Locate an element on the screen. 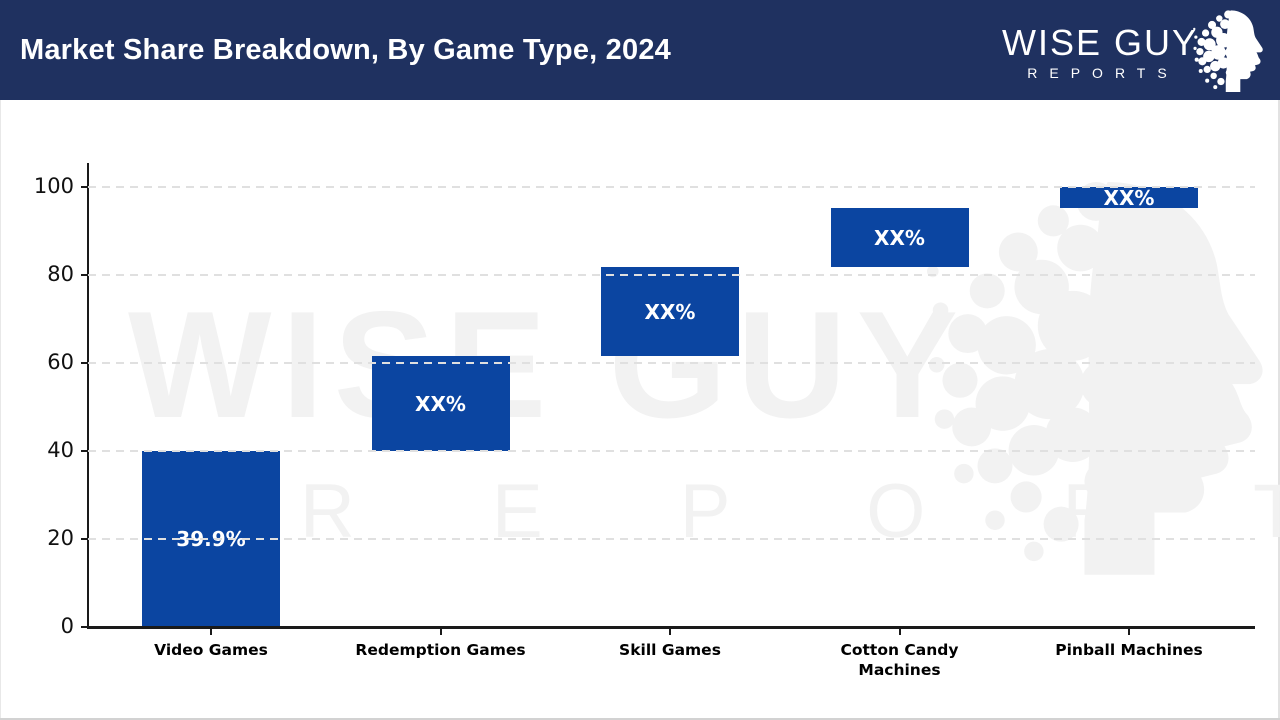 The height and width of the screenshot is (720, 1280). category-text: Redemption Games is located at coordinates (440, 650).